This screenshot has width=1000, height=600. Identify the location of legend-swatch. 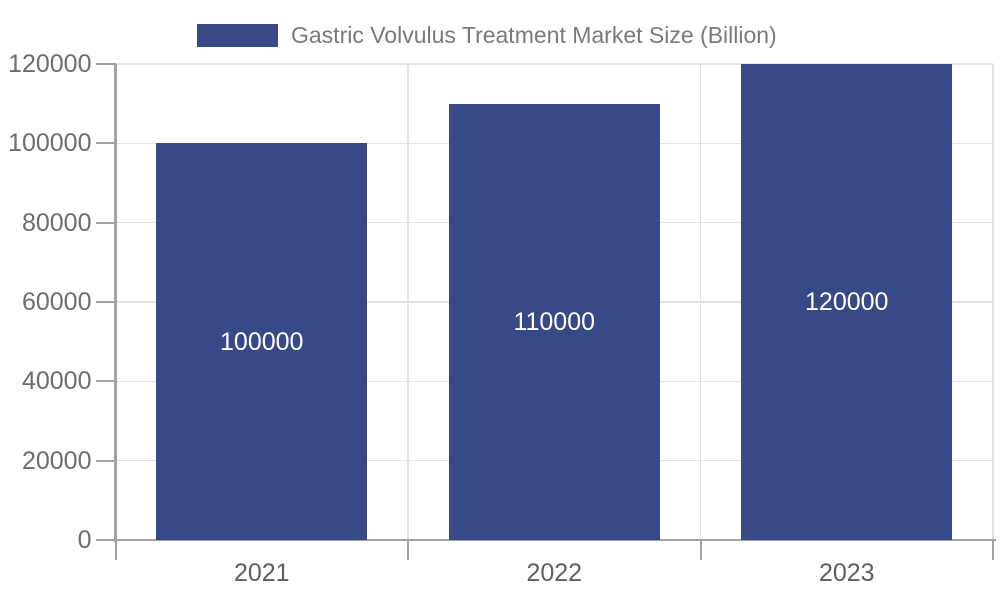
(237, 35).